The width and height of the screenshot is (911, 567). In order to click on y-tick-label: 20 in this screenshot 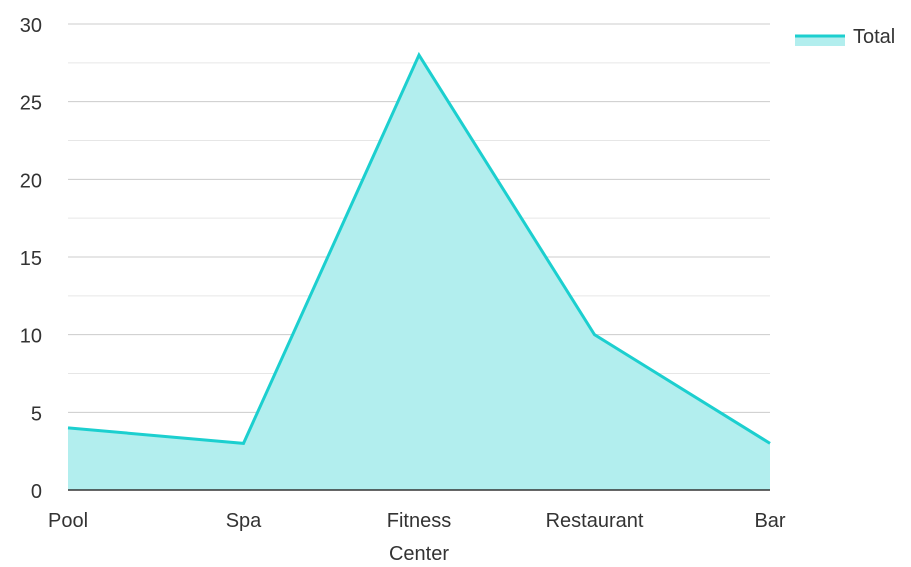, I will do `click(31, 181)`.